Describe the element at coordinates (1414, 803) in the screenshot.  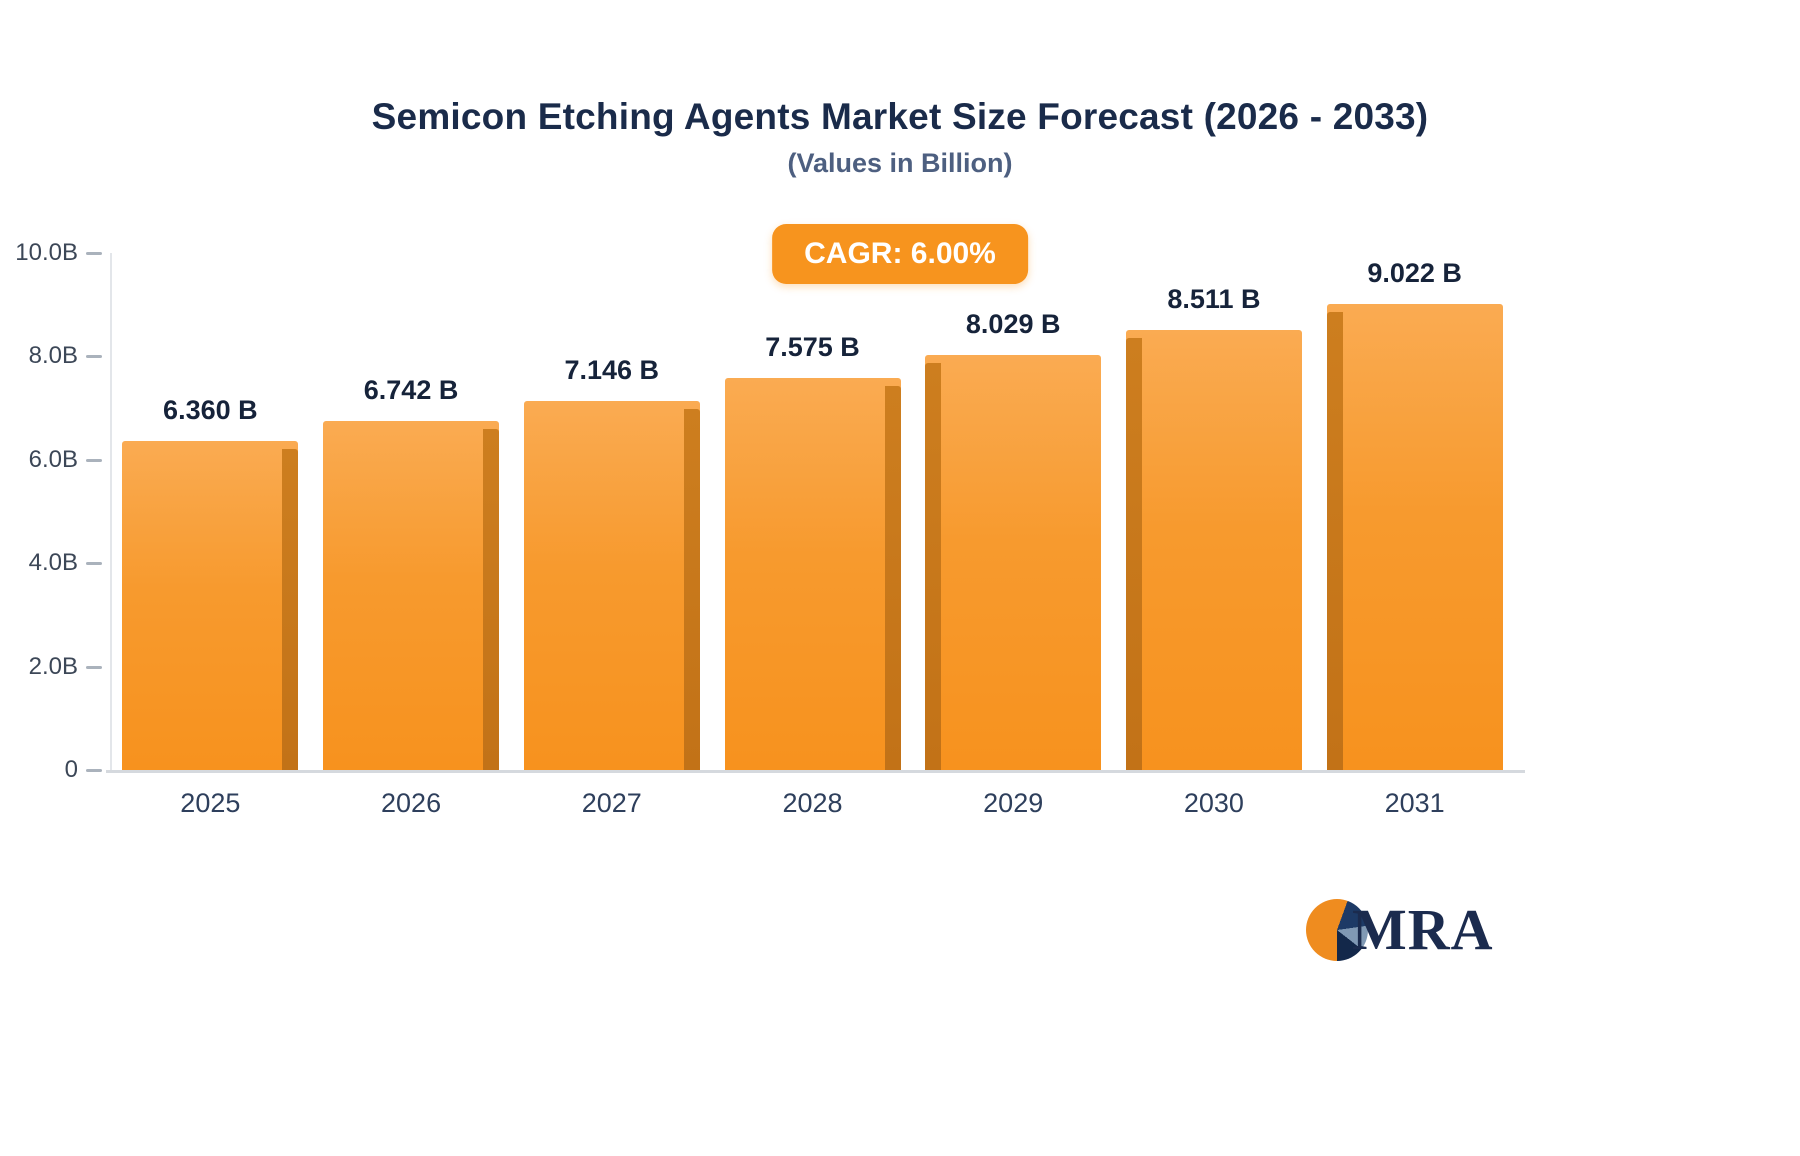
I see `x-axis-label: 2031` at that location.